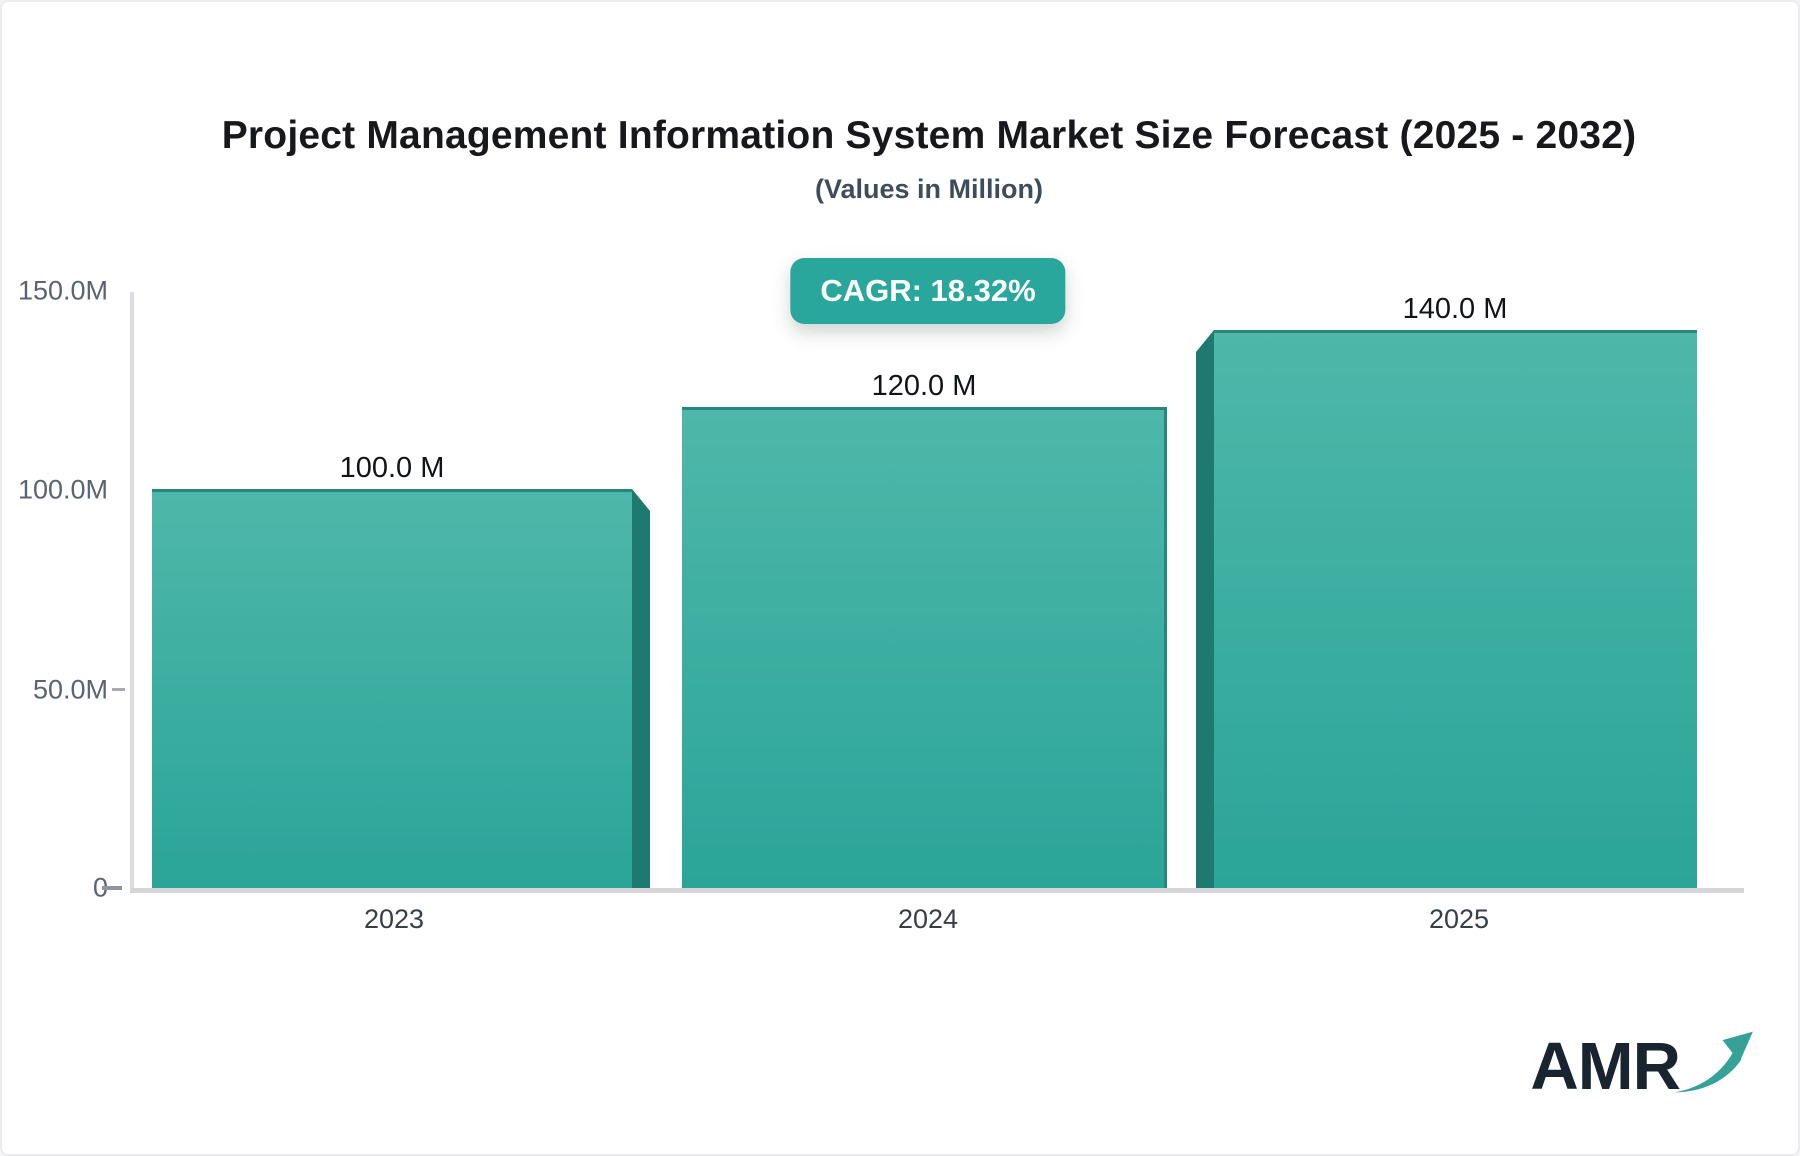 The width and height of the screenshot is (1800, 1156). What do you see at coordinates (924, 386) in the screenshot?
I see `bar-value-label-2024: 120.0 M` at bounding box center [924, 386].